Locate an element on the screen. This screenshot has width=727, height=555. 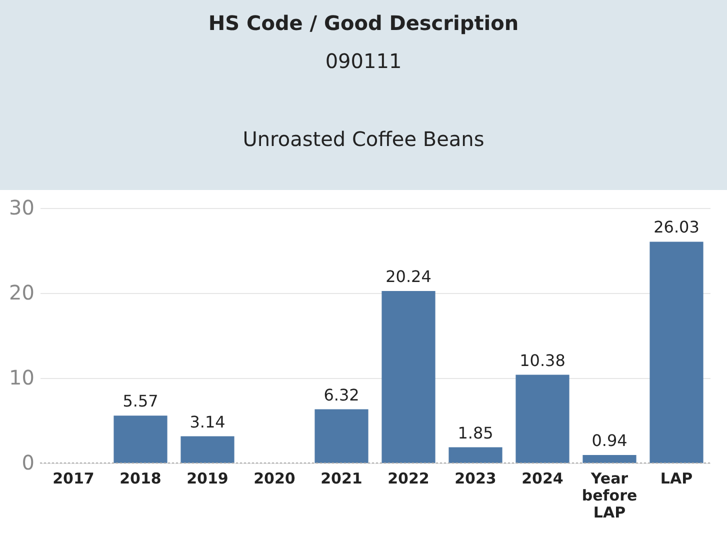
data-label: 3.14 is located at coordinates (208, 422).